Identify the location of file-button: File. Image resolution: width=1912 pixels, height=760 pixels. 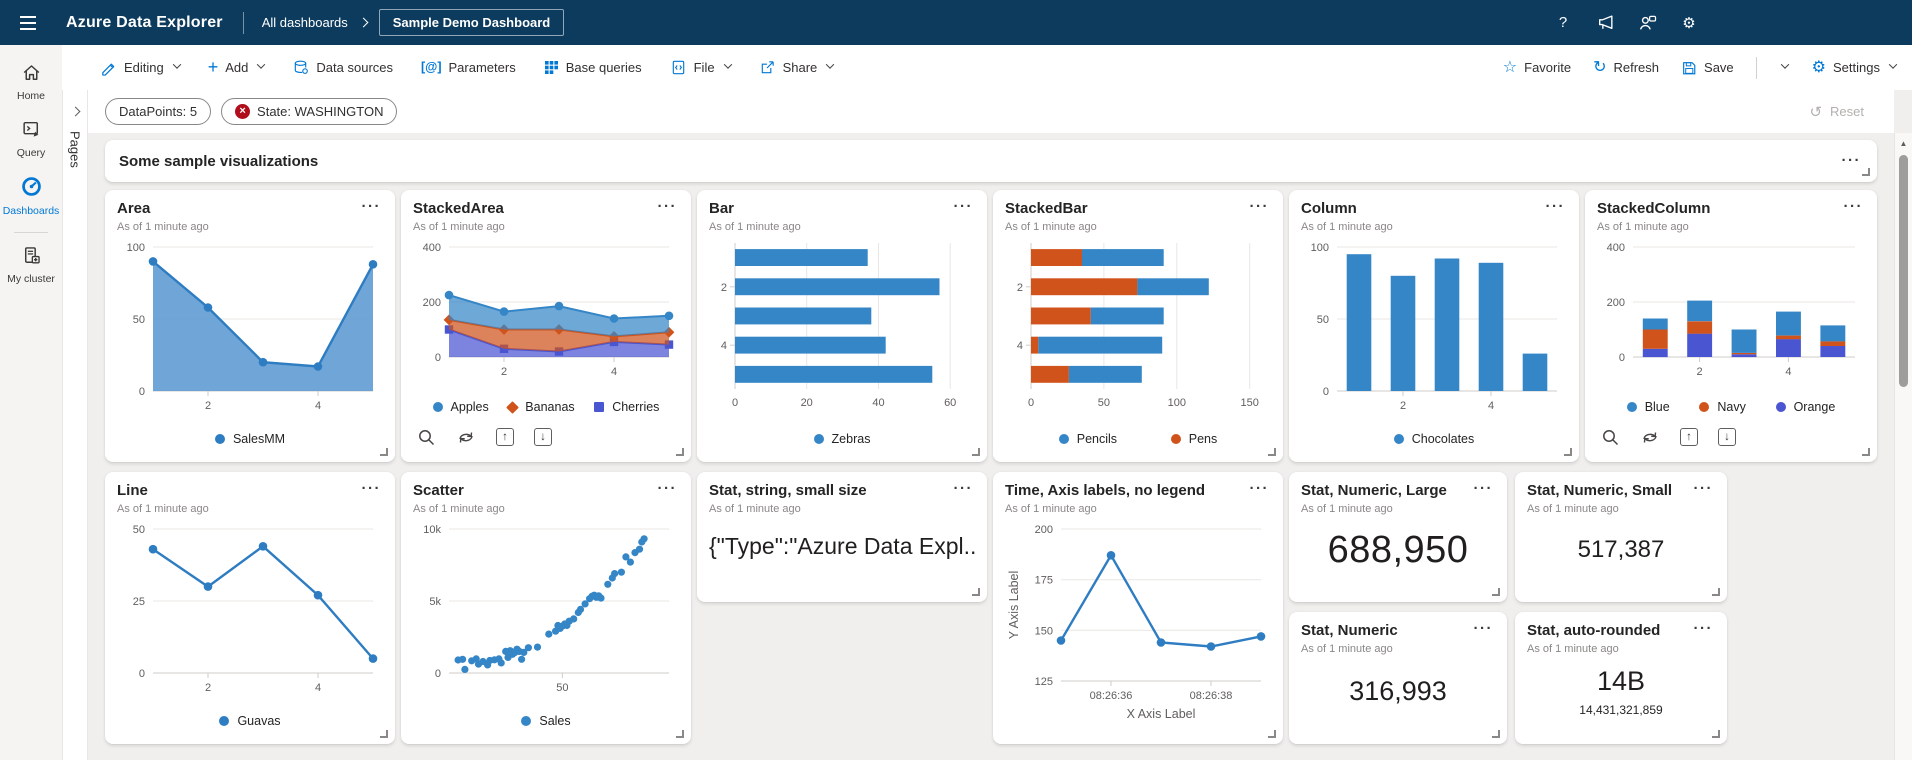
(701, 67).